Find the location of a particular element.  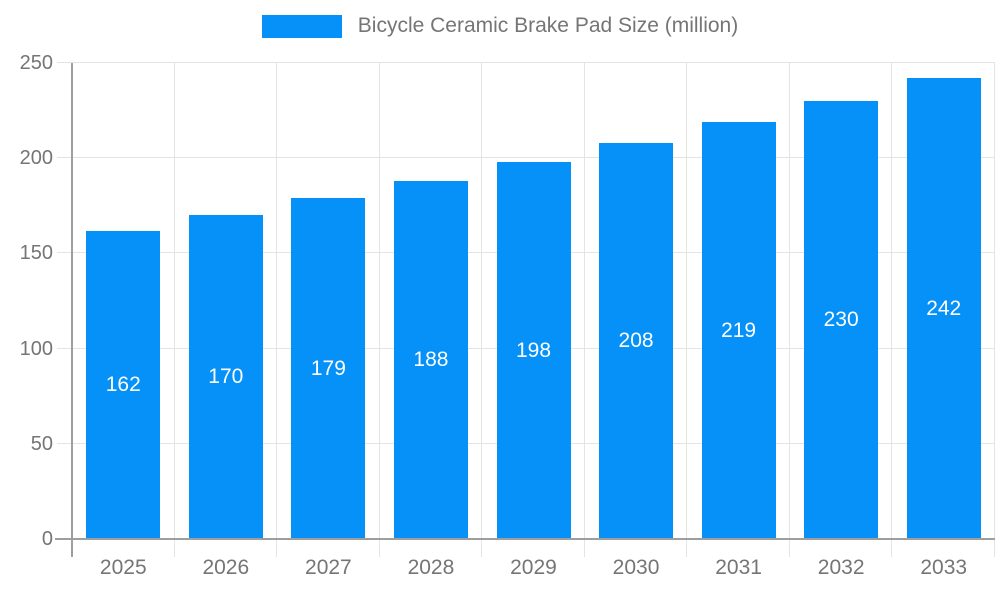

y-axis-tick-label: 200 is located at coordinates (36, 158).